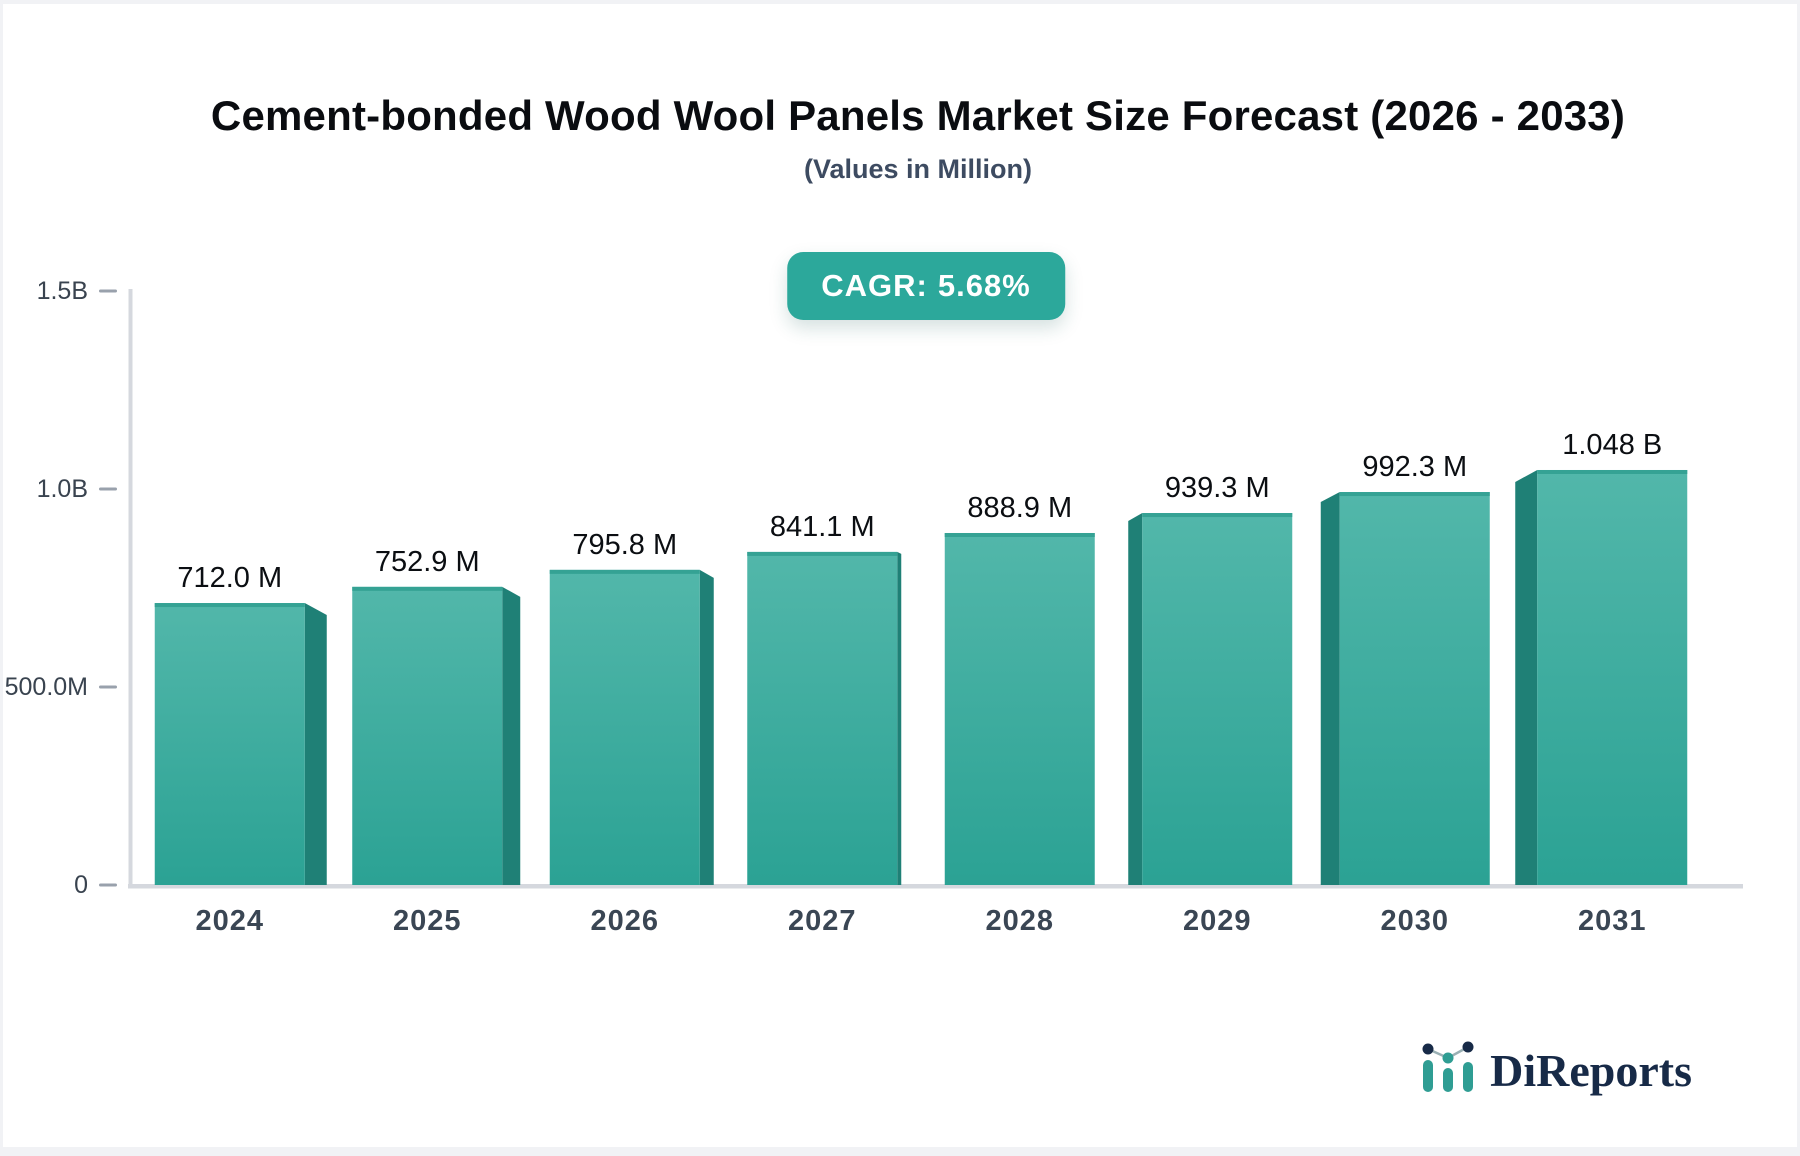  Describe the element at coordinates (822, 527) in the screenshot. I see `bar-value-label: 841.1 M` at that location.